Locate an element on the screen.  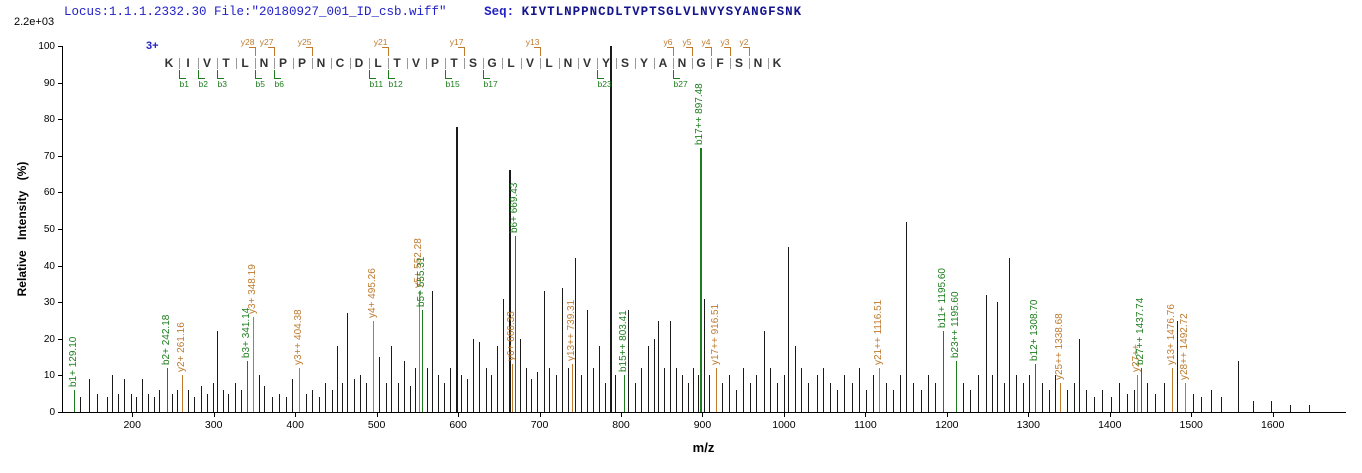
peak-label: y28++ 1492.72 is located at coordinates (1185, 346).